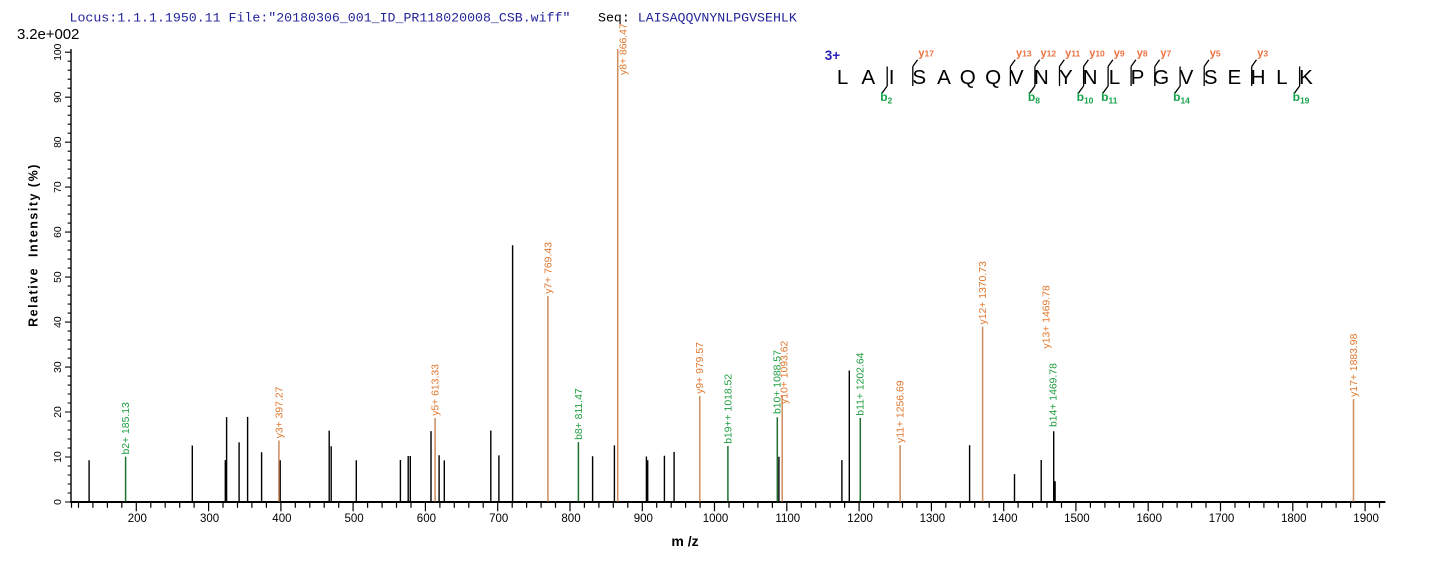 Image resolution: width=1436 pixels, height=562 pixels. I want to click on svg-text: 1200, so click(860, 519).